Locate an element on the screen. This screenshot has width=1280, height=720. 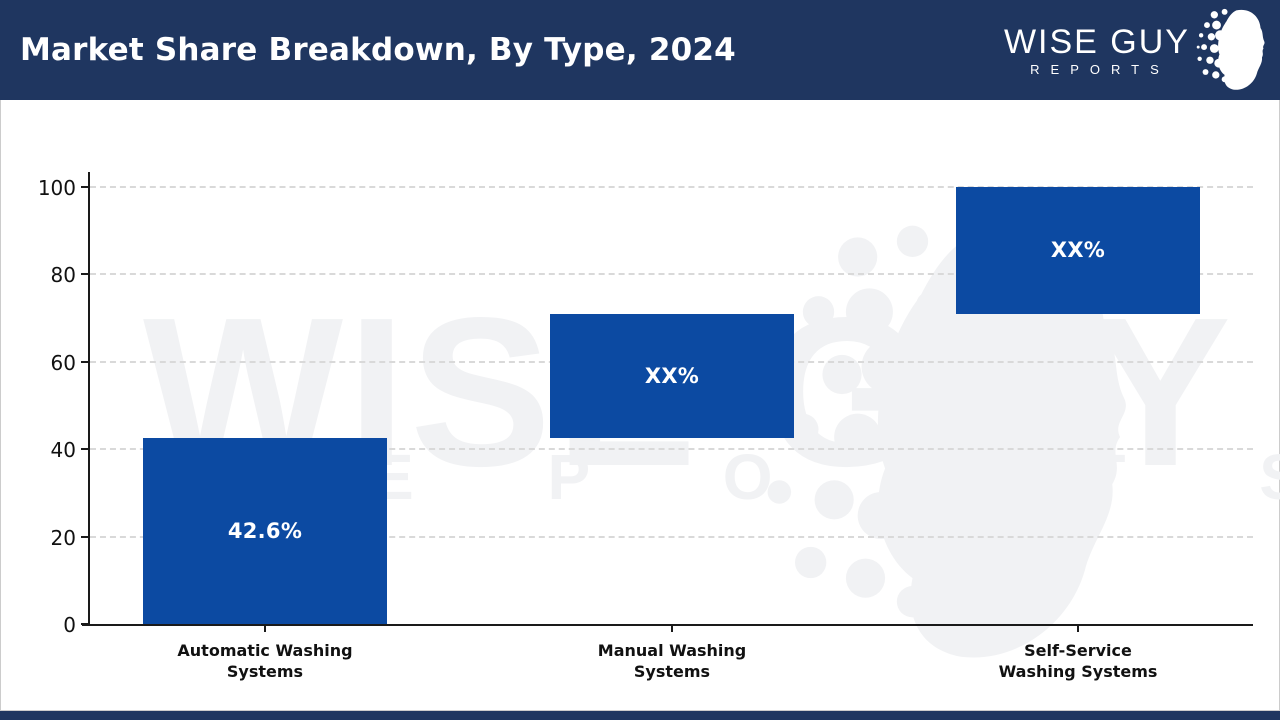
x-axis-label-manual: Manual Washing Systems is located at coordinates (672, 661).